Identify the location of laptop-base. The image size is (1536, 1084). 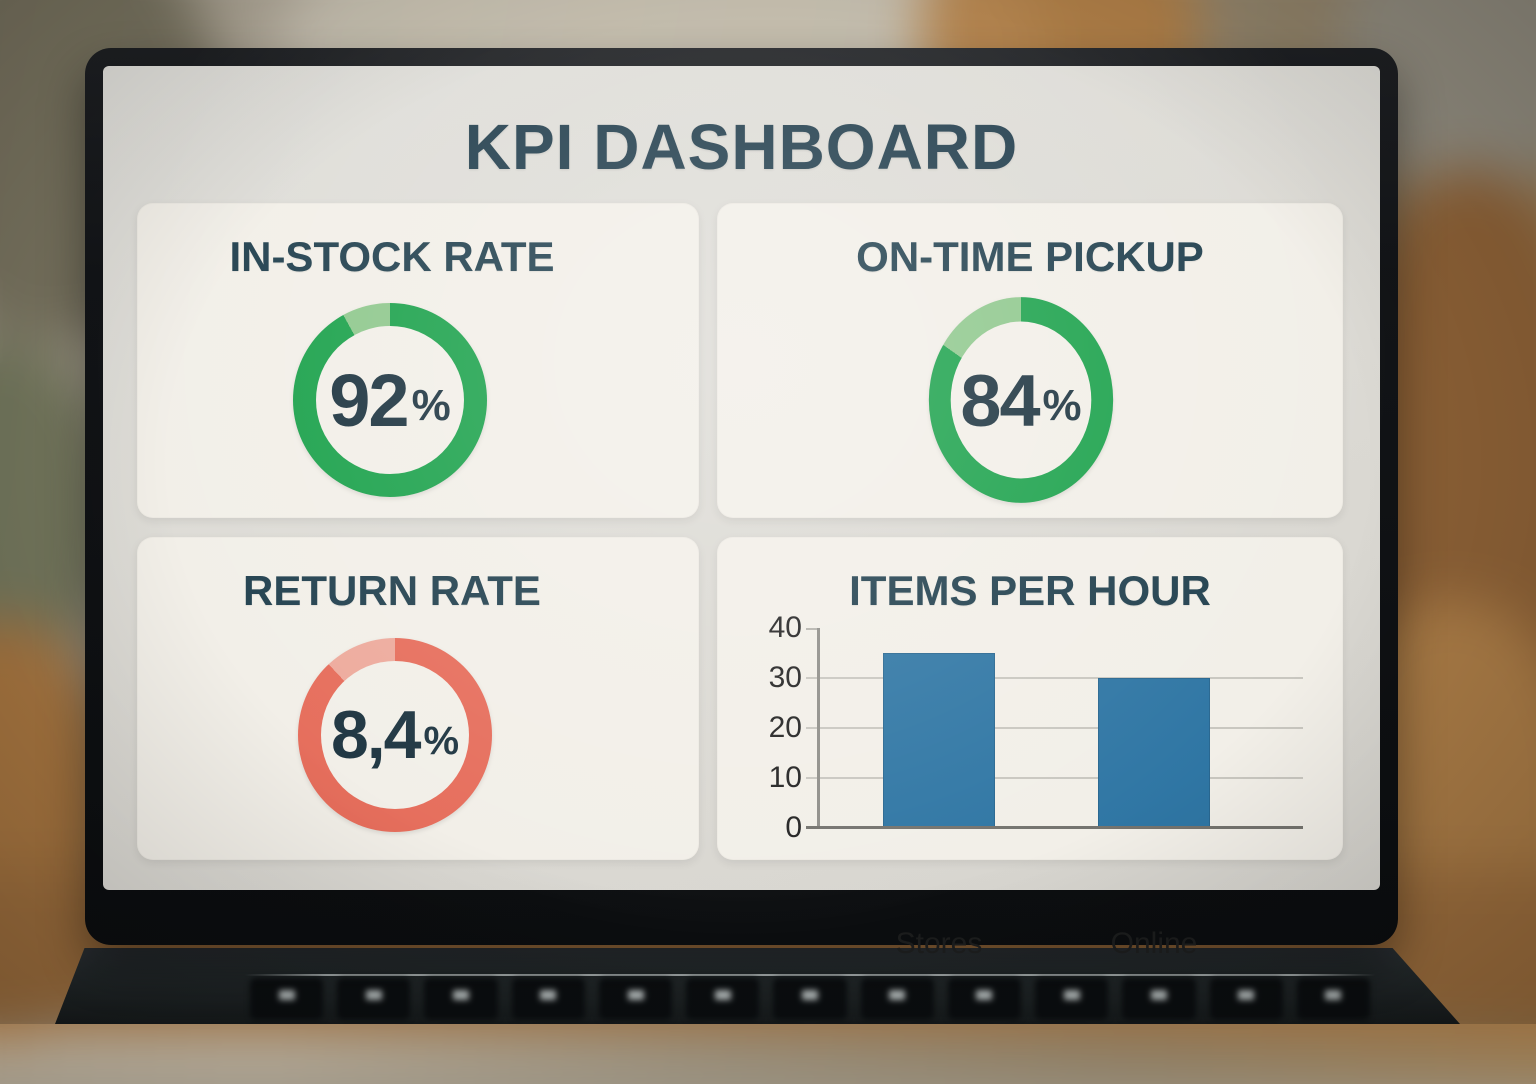
(757, 986).